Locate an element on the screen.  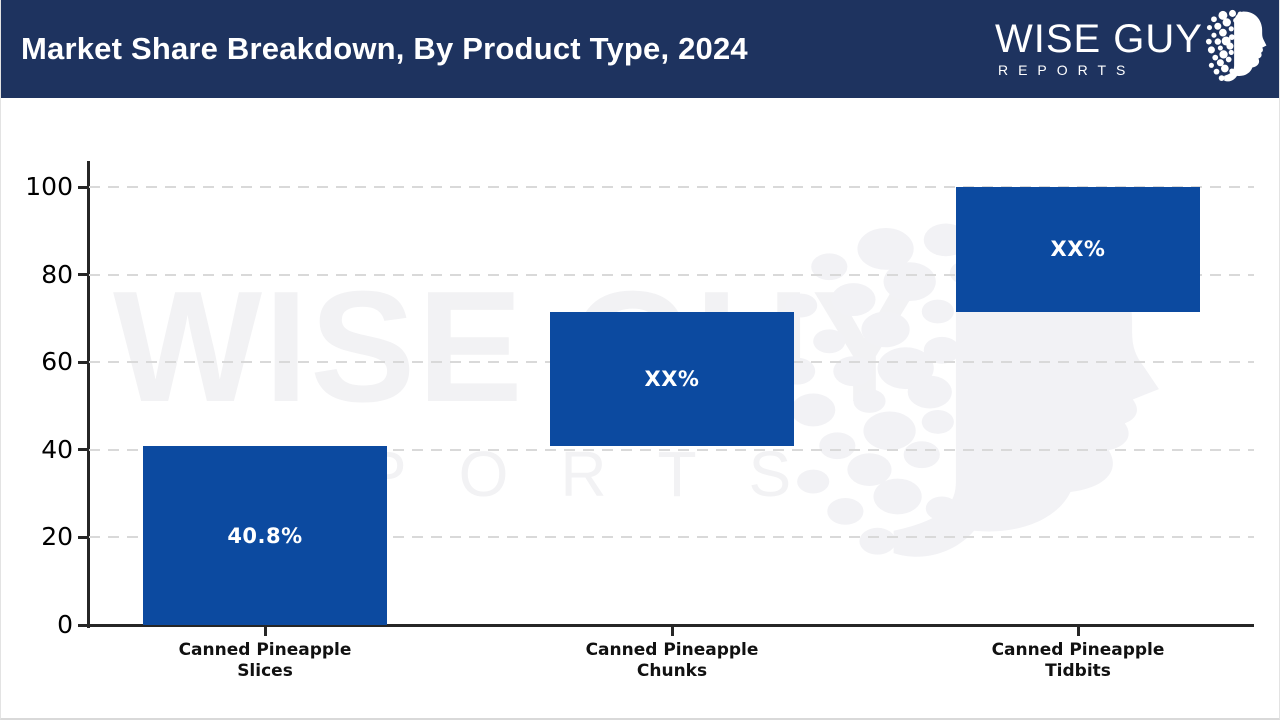
gridline-y20 is located at coordinates (671, 537).